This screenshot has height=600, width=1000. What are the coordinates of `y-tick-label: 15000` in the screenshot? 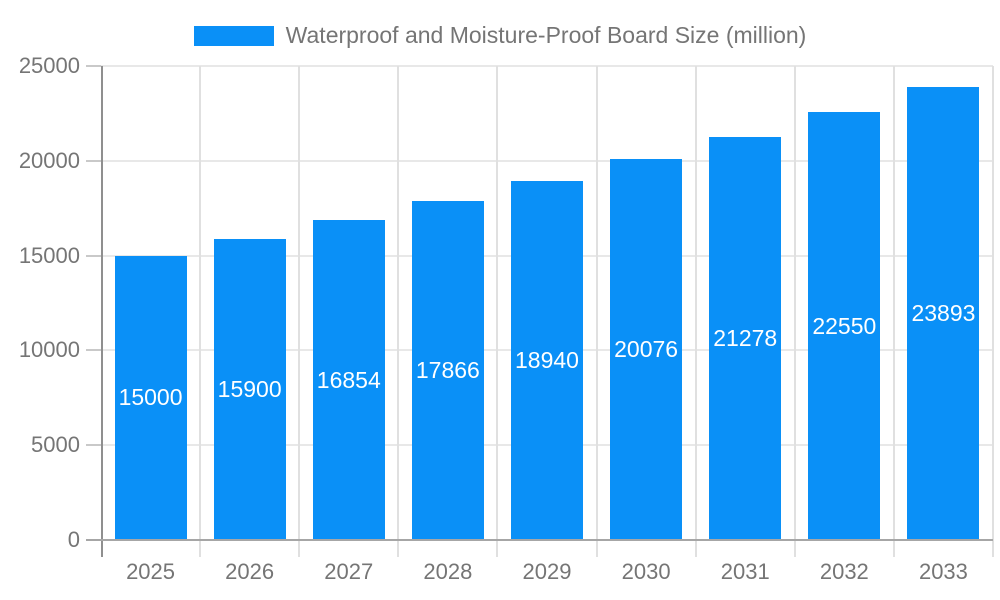 It's located at (49, 255).